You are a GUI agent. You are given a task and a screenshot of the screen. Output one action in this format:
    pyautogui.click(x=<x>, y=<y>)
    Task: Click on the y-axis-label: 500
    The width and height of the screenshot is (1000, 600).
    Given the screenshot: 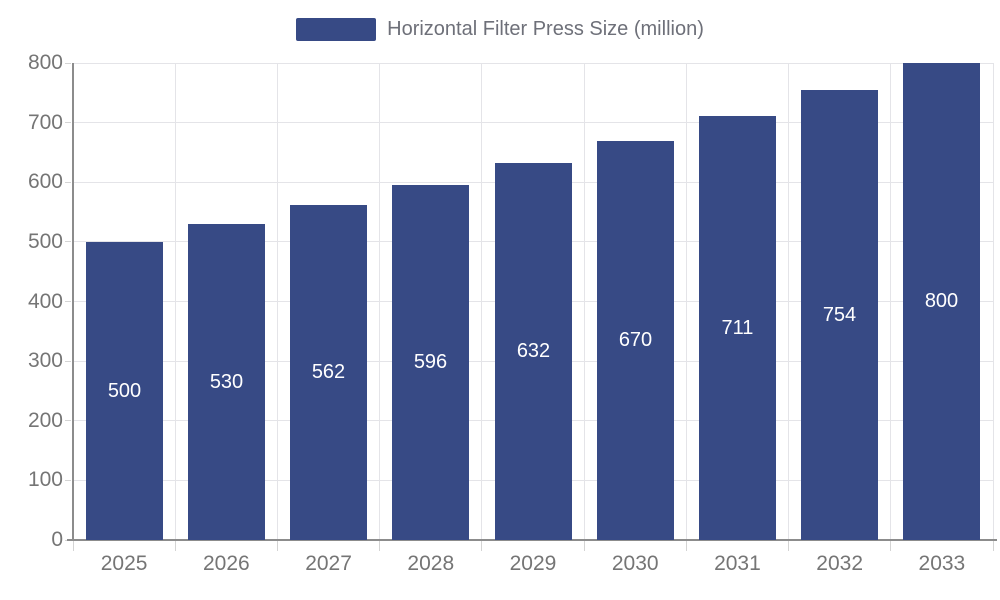 What is the action you would take?
    pyautogui.click(x=45, y=241)
    